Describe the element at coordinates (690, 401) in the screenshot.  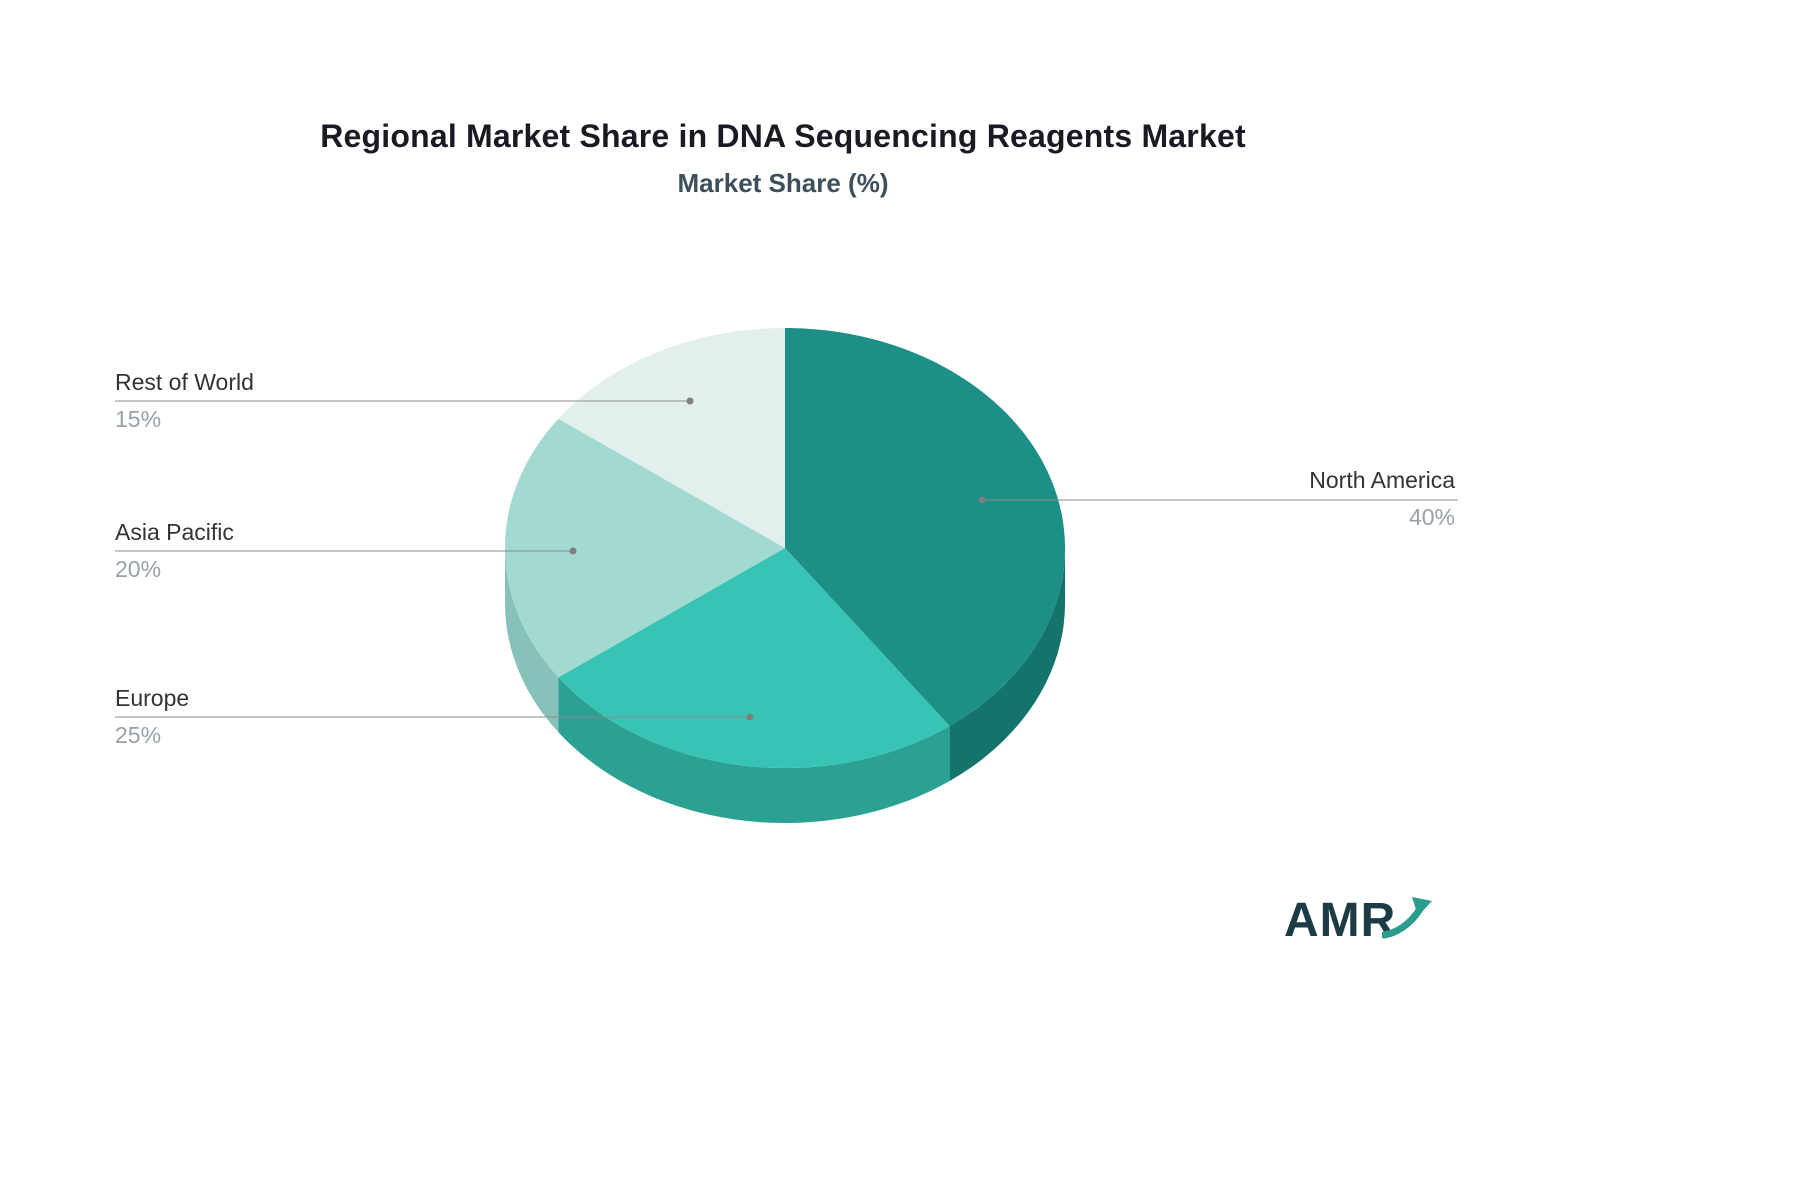
I see `leader-dot-rest-of-world` at that location.